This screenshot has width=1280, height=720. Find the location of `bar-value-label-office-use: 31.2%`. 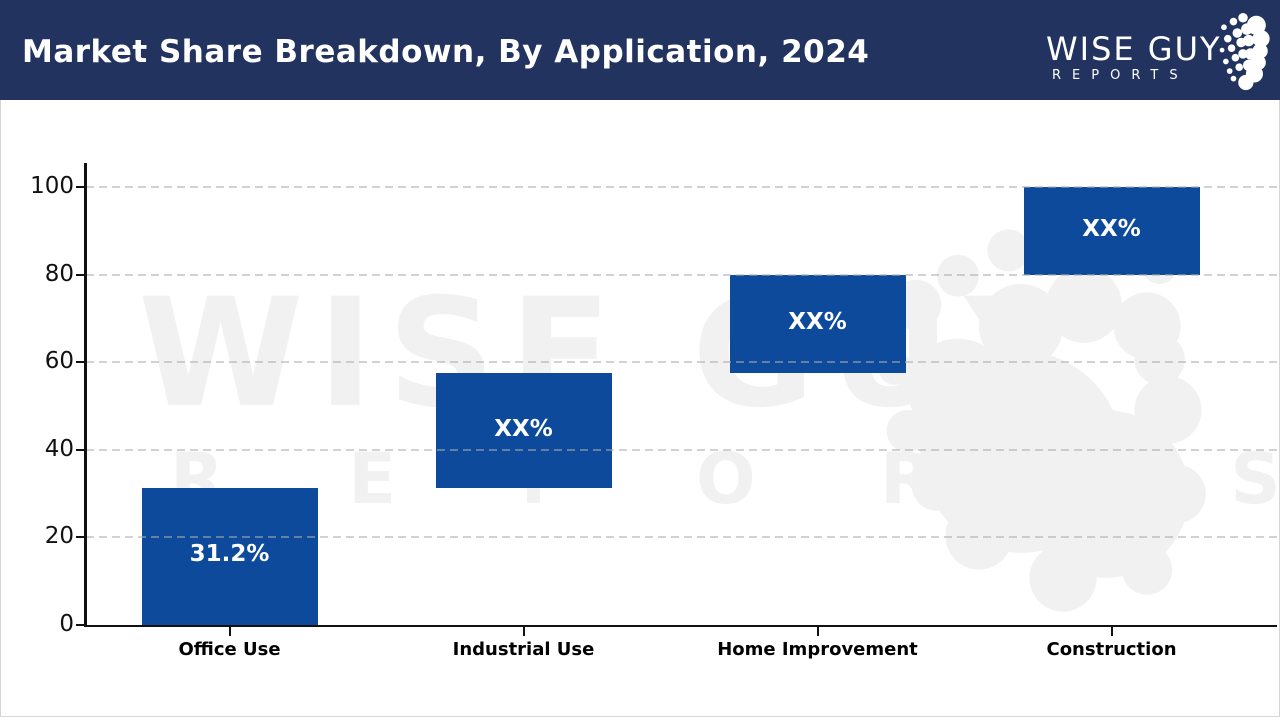

bar-value-label-office-use: 31.2% is located at coordinates (229, 554).